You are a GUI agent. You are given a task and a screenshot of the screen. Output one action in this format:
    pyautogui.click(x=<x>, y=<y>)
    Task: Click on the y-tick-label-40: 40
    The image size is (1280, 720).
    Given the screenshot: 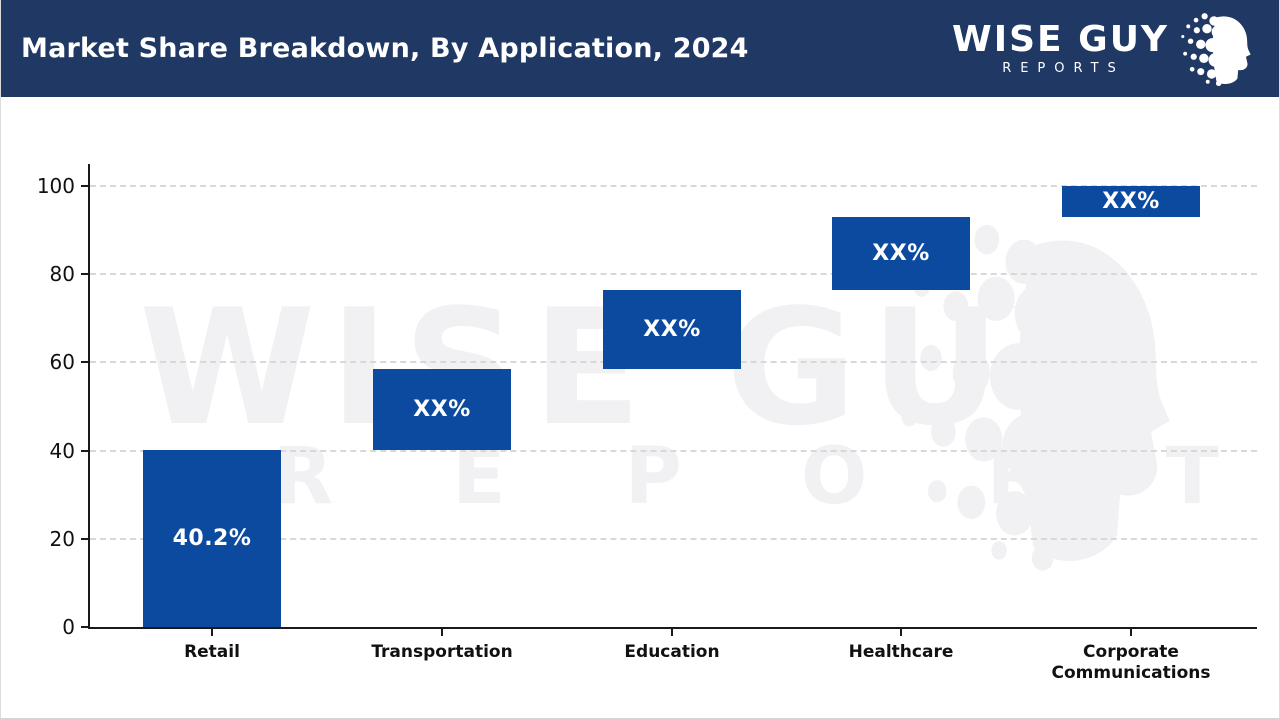 What is the action you would take?
    pyautogui.click(x=62, y=450)
    